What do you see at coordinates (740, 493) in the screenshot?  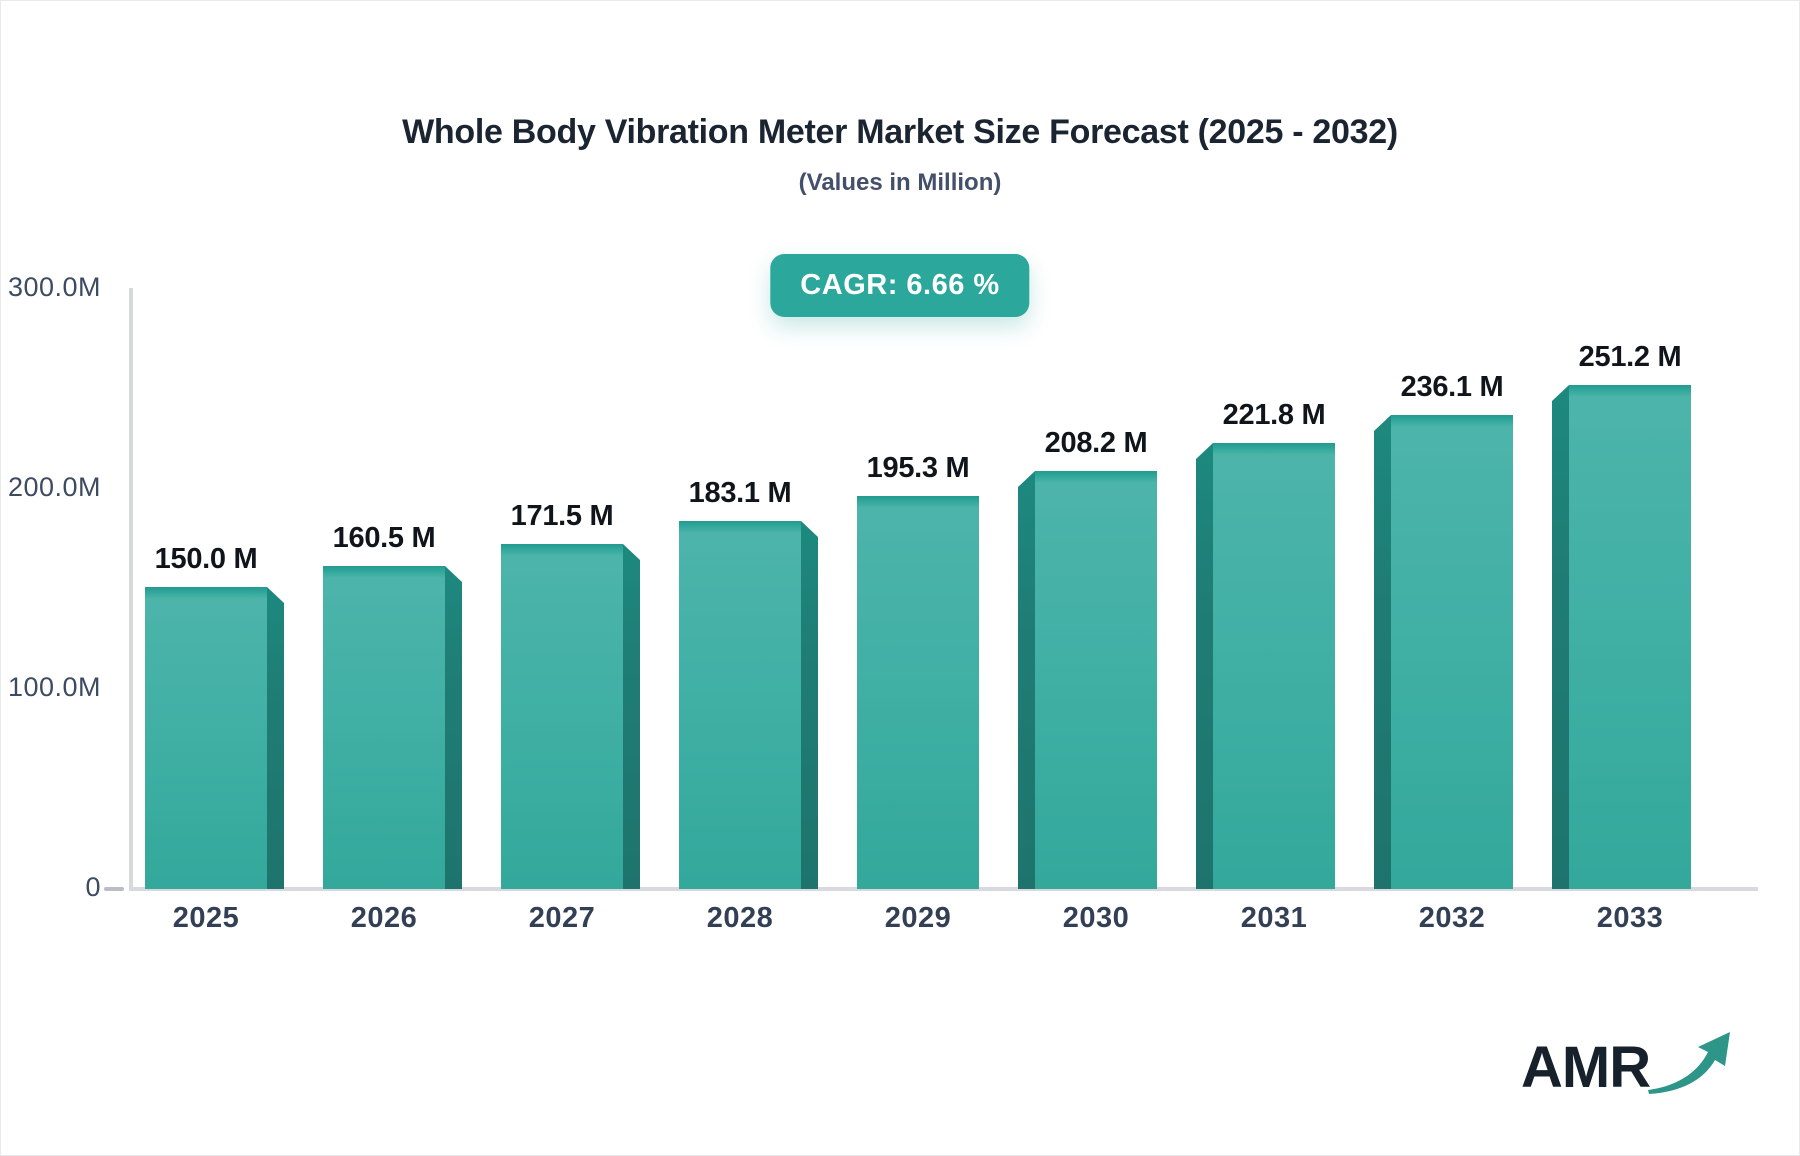 I see `bar-value-label: 183.1 M` at bounding box center [740, 493].